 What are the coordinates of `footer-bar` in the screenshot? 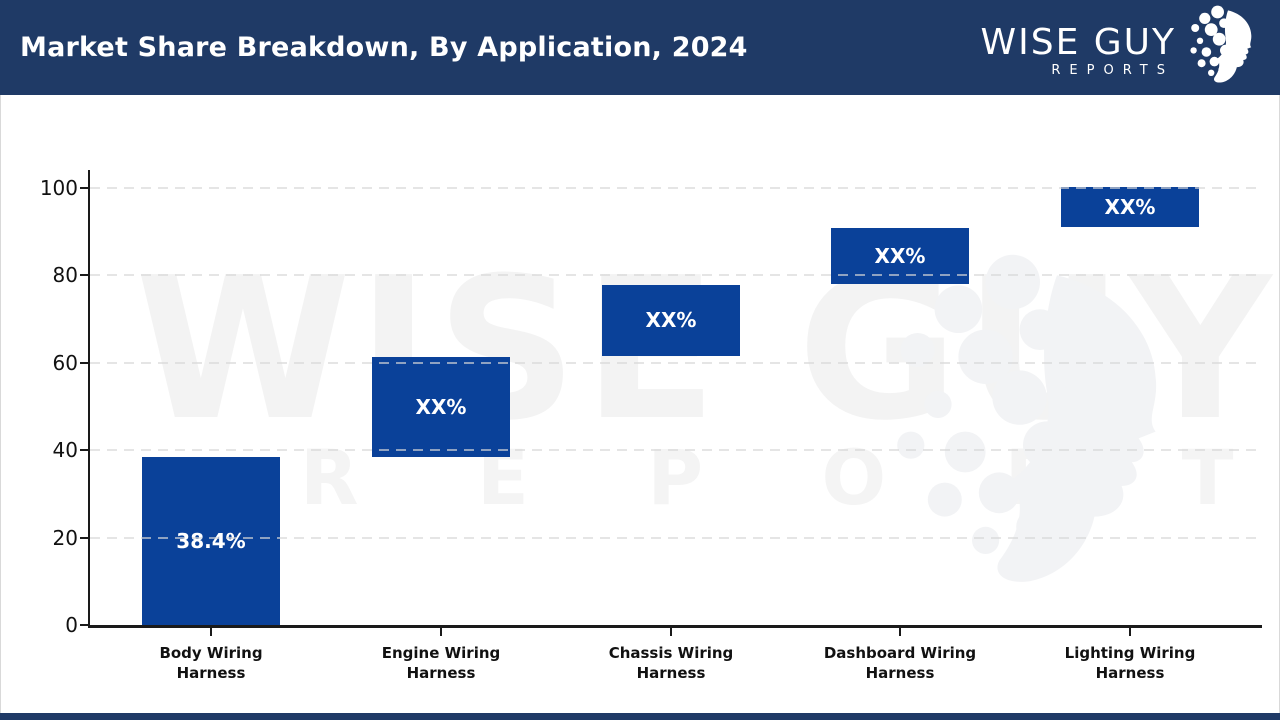 It's located at (640, 716).